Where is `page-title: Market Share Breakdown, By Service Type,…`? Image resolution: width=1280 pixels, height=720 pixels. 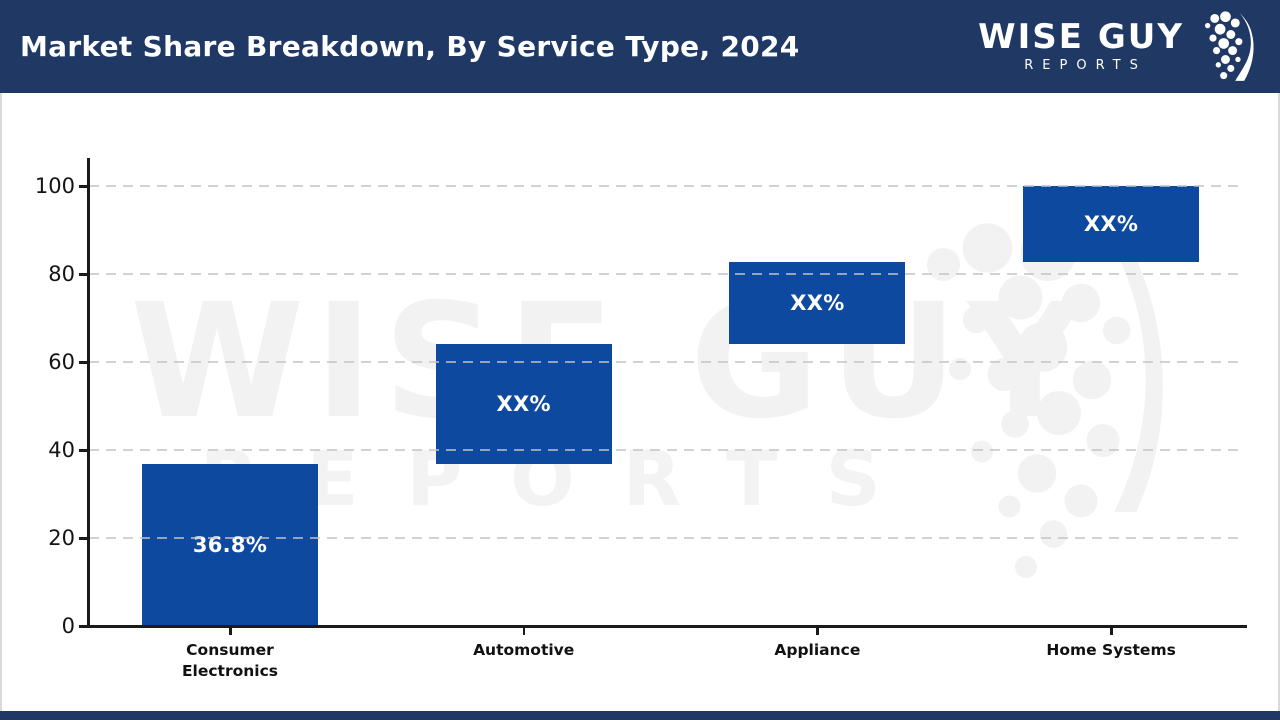 page-title: Market Share Breakdown, By Service Type,… is located at coordinates (410, 46).